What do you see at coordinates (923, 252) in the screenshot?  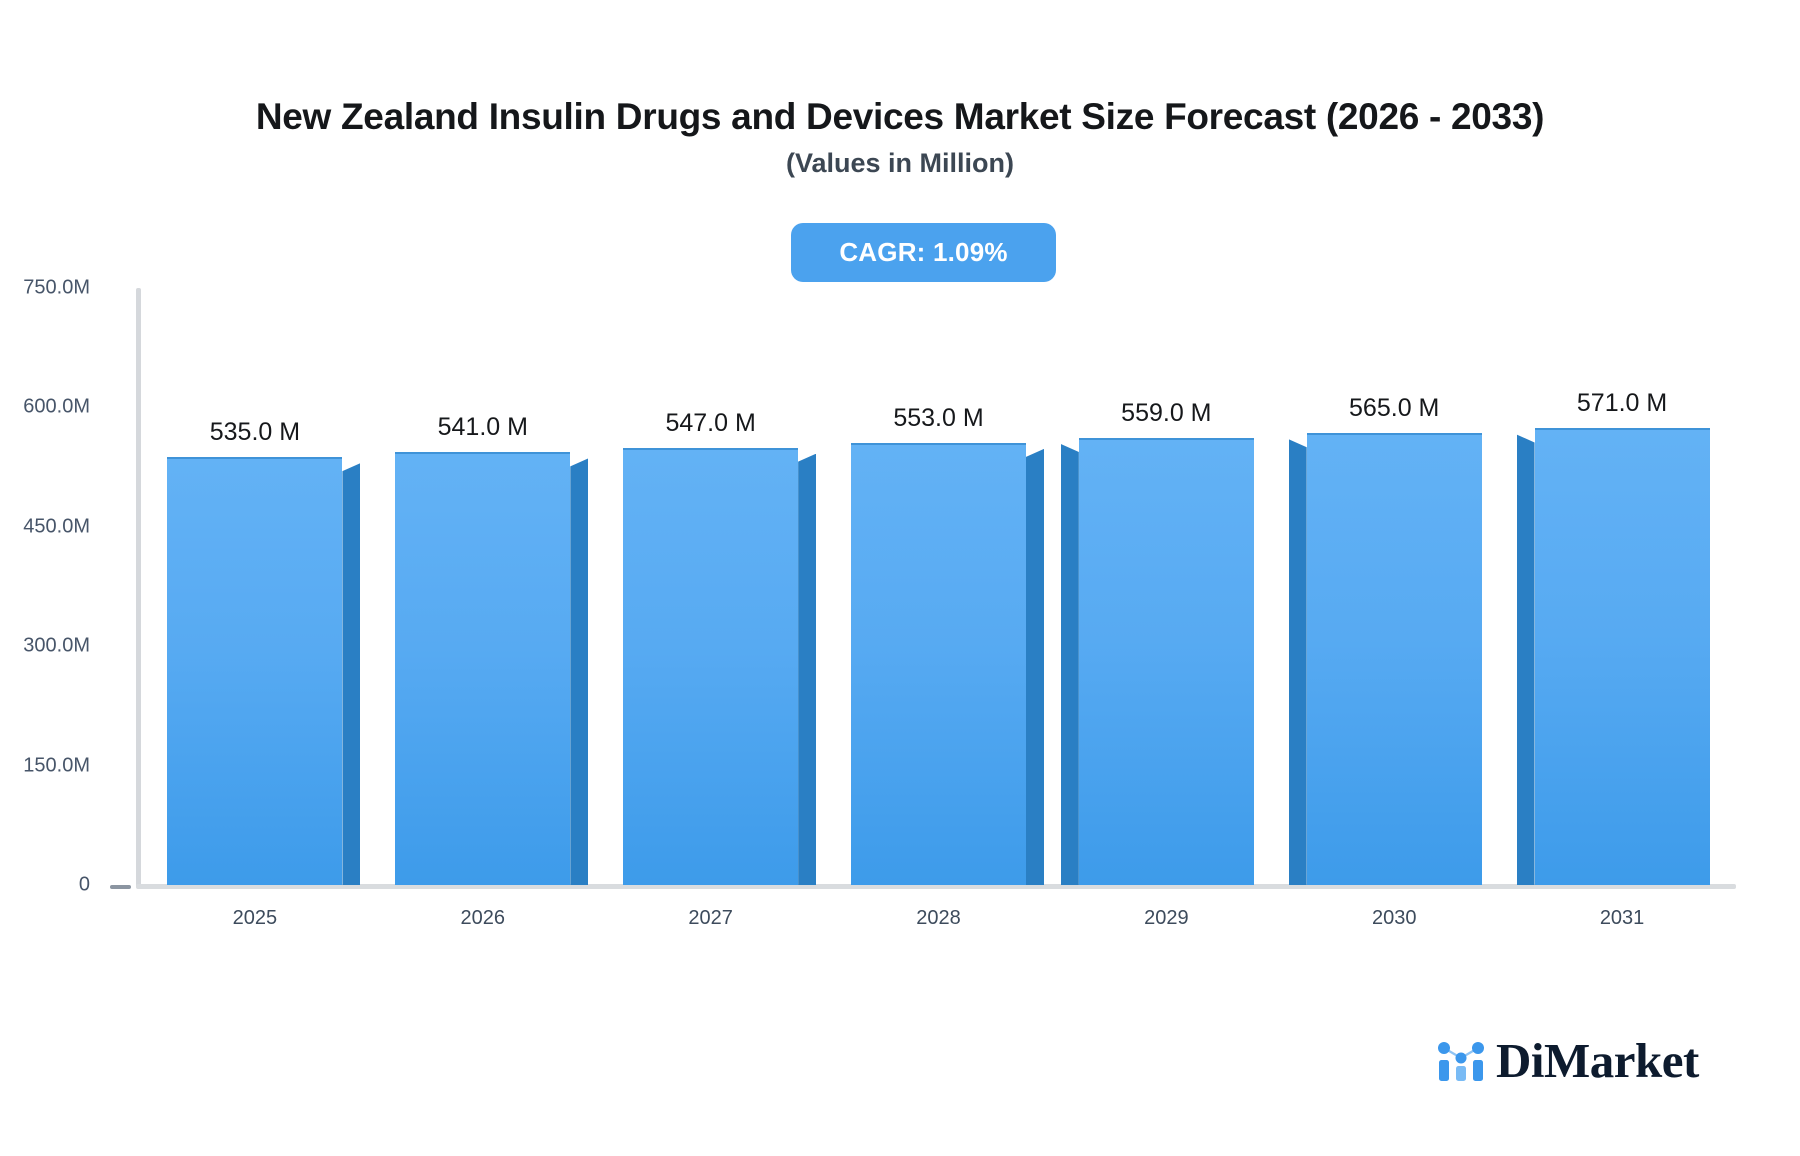 I see `cagr-badge: CAGR: 1.09%` at bounding box center [923, 252].